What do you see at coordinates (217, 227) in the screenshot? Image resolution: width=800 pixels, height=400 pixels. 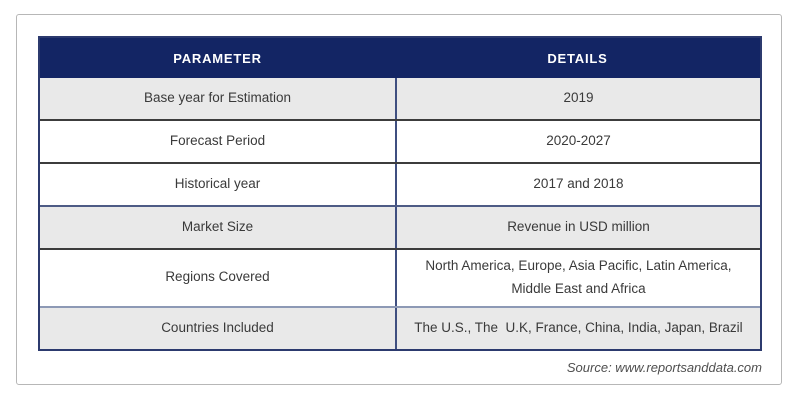 I see `parameter-cell: Market Size` at bounding box center [217, 227].